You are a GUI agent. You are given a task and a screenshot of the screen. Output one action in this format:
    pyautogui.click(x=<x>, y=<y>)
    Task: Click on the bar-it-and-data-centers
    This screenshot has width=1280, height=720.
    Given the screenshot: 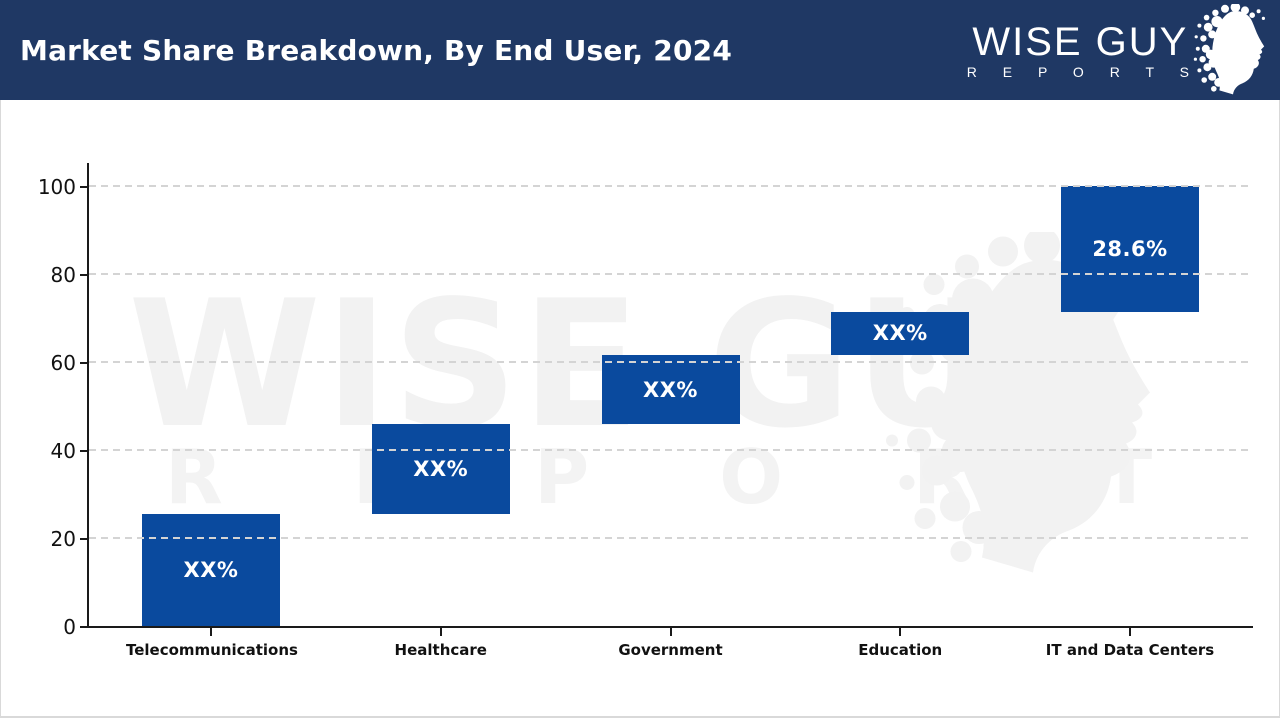 What is the action you would take?
    pyautogui.click(x=1130, y=249)
    